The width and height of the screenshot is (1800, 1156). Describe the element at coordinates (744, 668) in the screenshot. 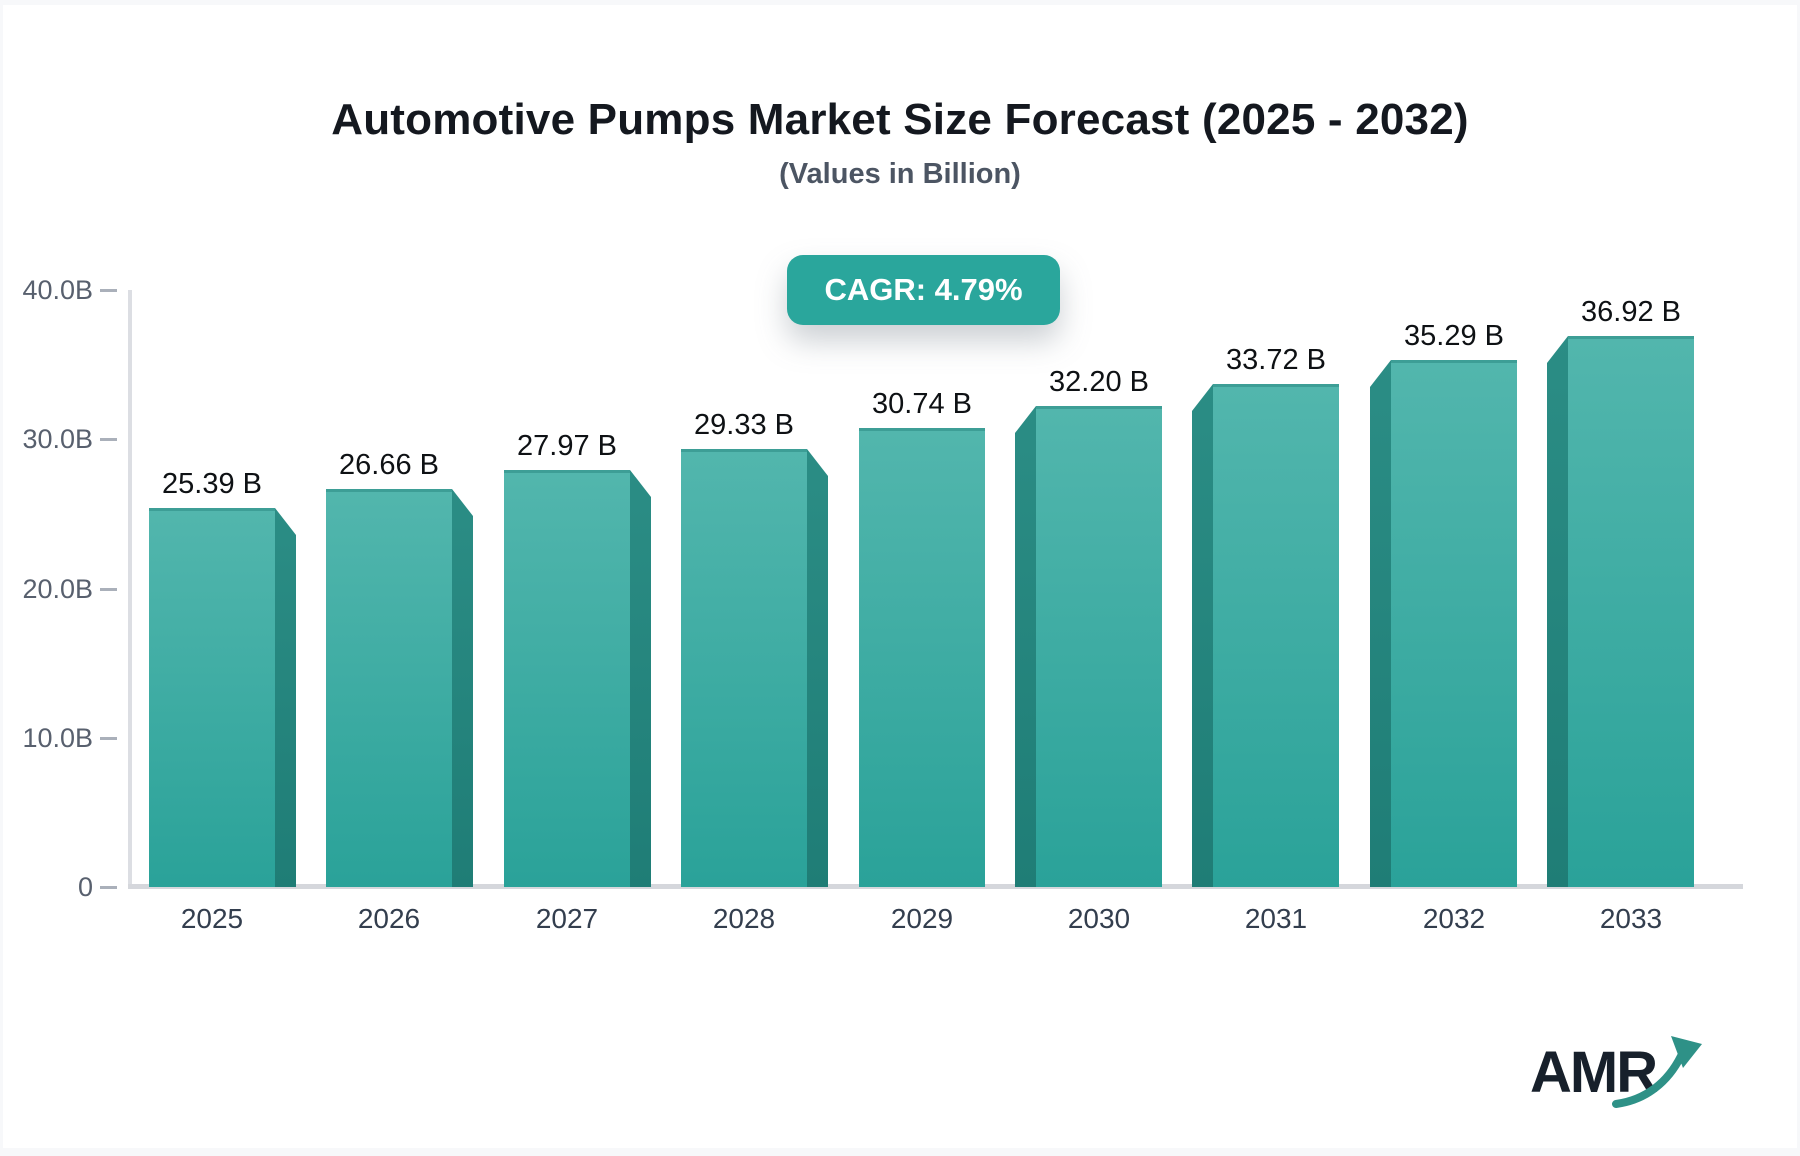

I see `bar-2028` at that location.